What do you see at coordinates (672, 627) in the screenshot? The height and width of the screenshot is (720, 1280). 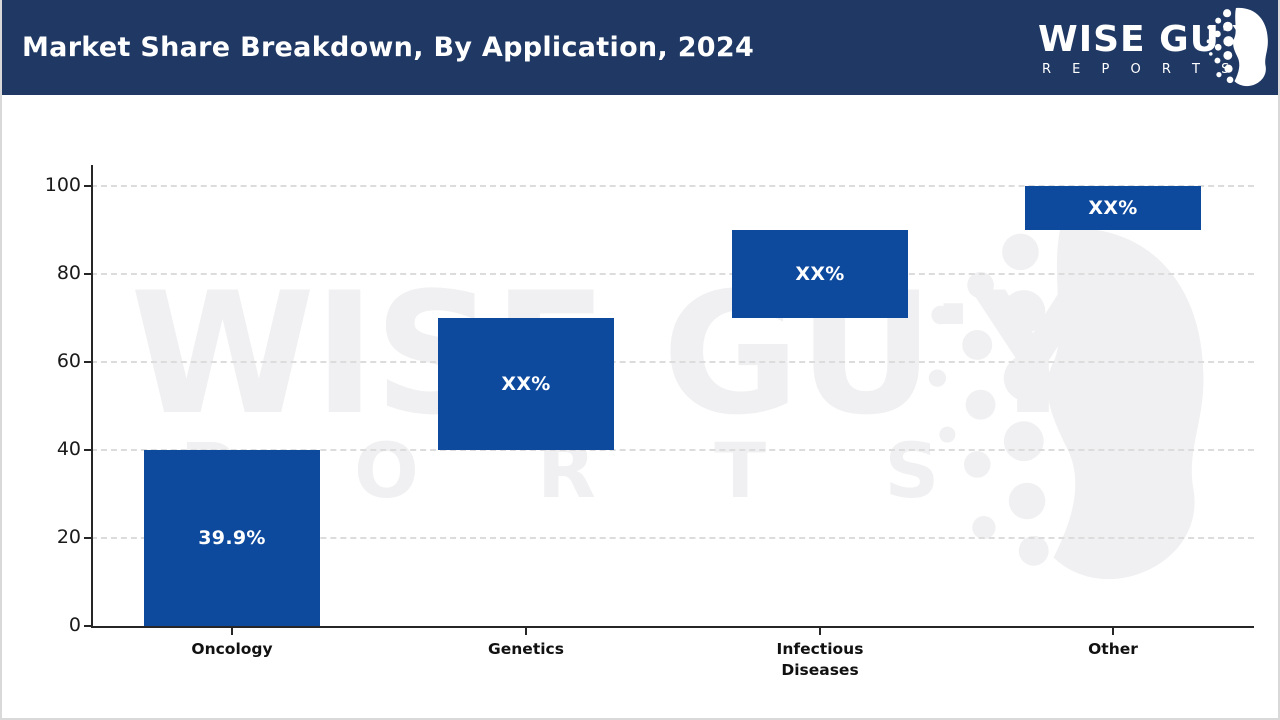 I see `x-axis-spine` at bounding box center [672, 627].